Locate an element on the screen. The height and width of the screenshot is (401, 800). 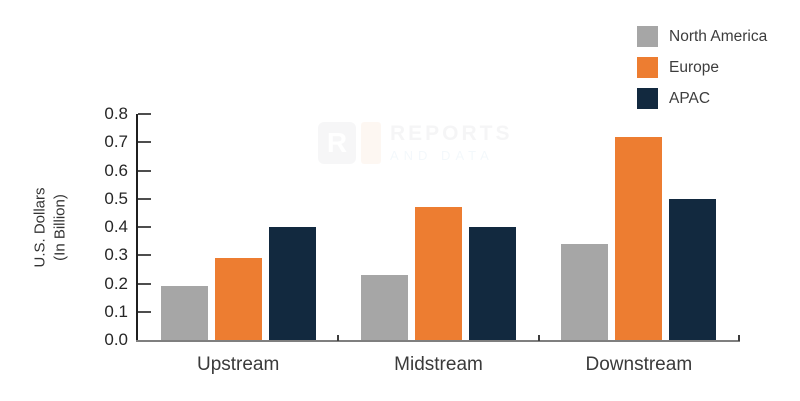
legend-label: Europe is located at coordinates (694, 67).